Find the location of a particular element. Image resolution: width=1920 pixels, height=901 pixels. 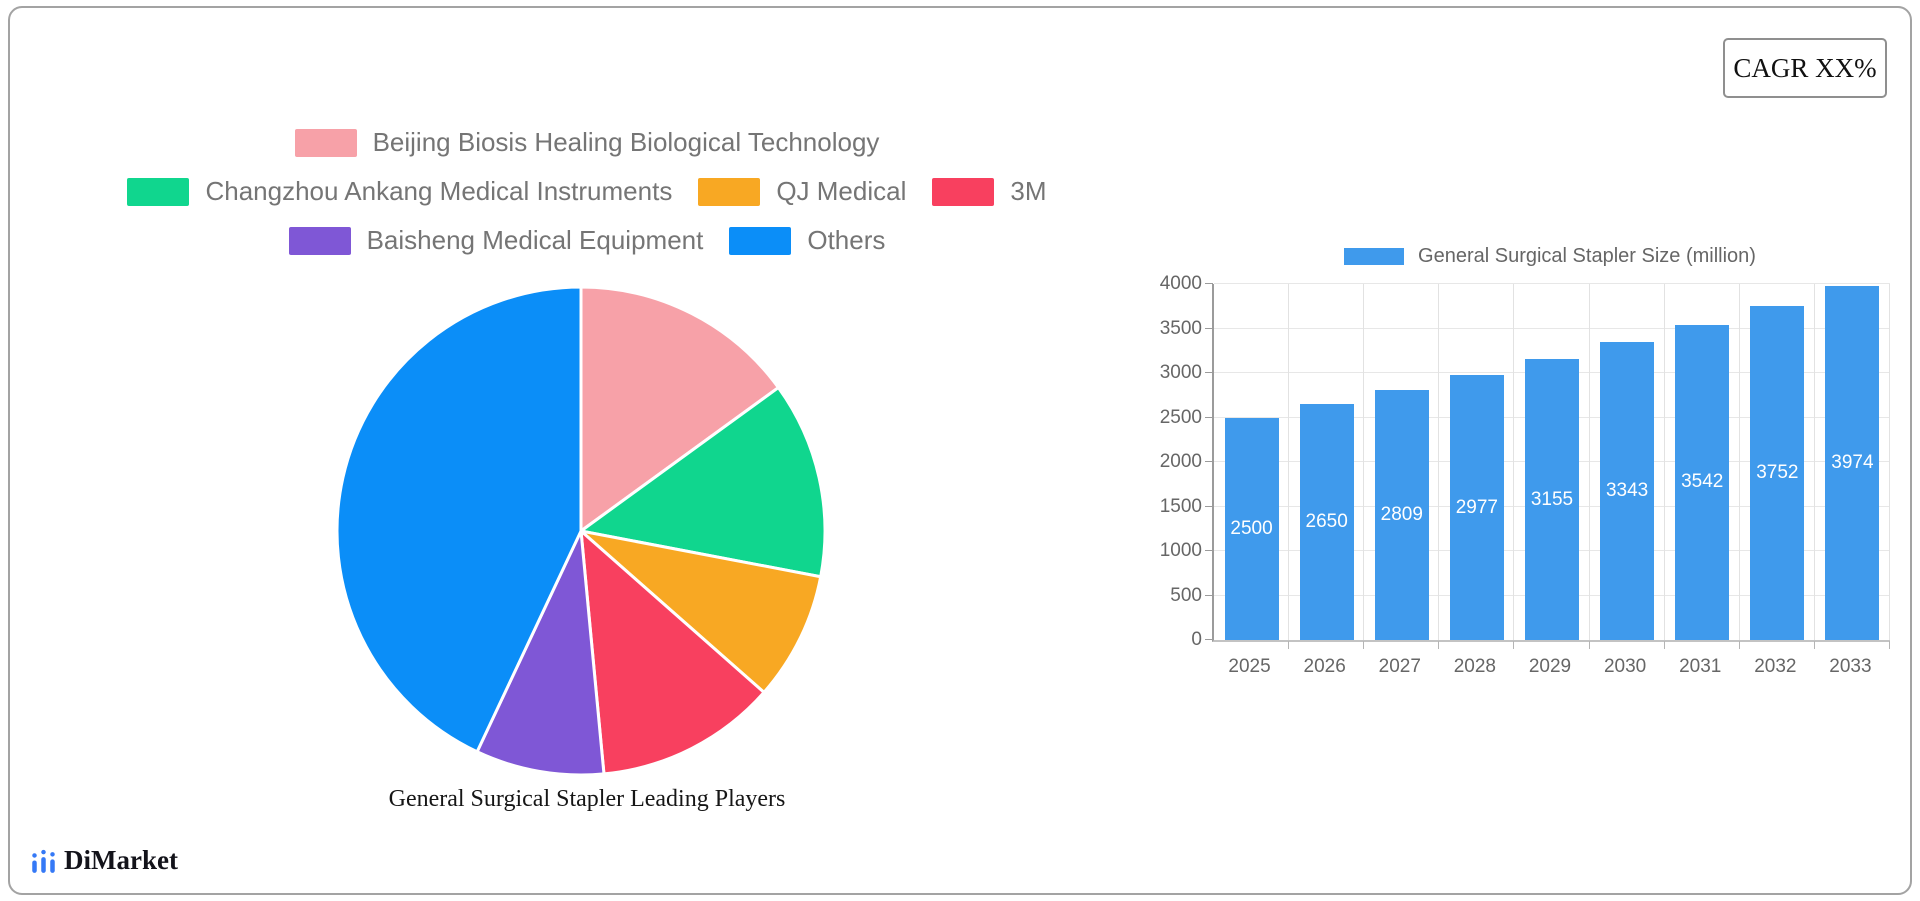

bar-chart-legend: General Surgical Stapler Size (million) is located at coordinates (1550, 256).